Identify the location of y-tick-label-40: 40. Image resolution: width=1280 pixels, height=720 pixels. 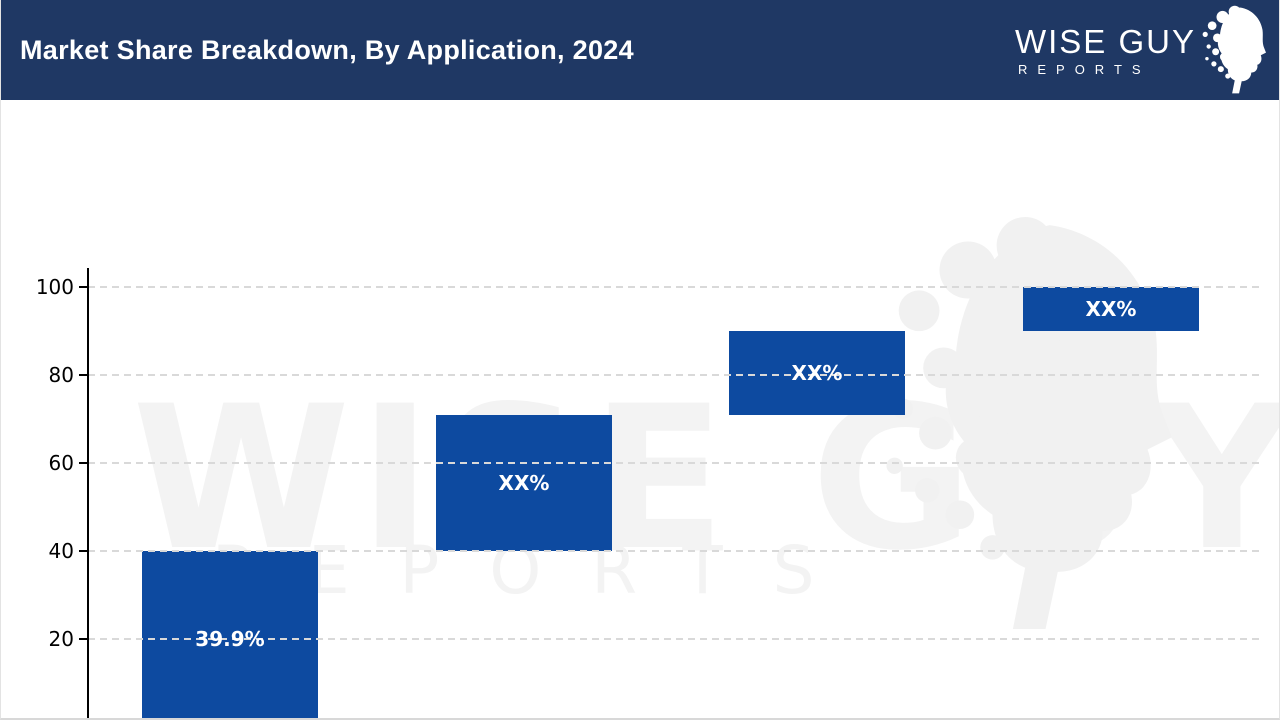
(61, 551).